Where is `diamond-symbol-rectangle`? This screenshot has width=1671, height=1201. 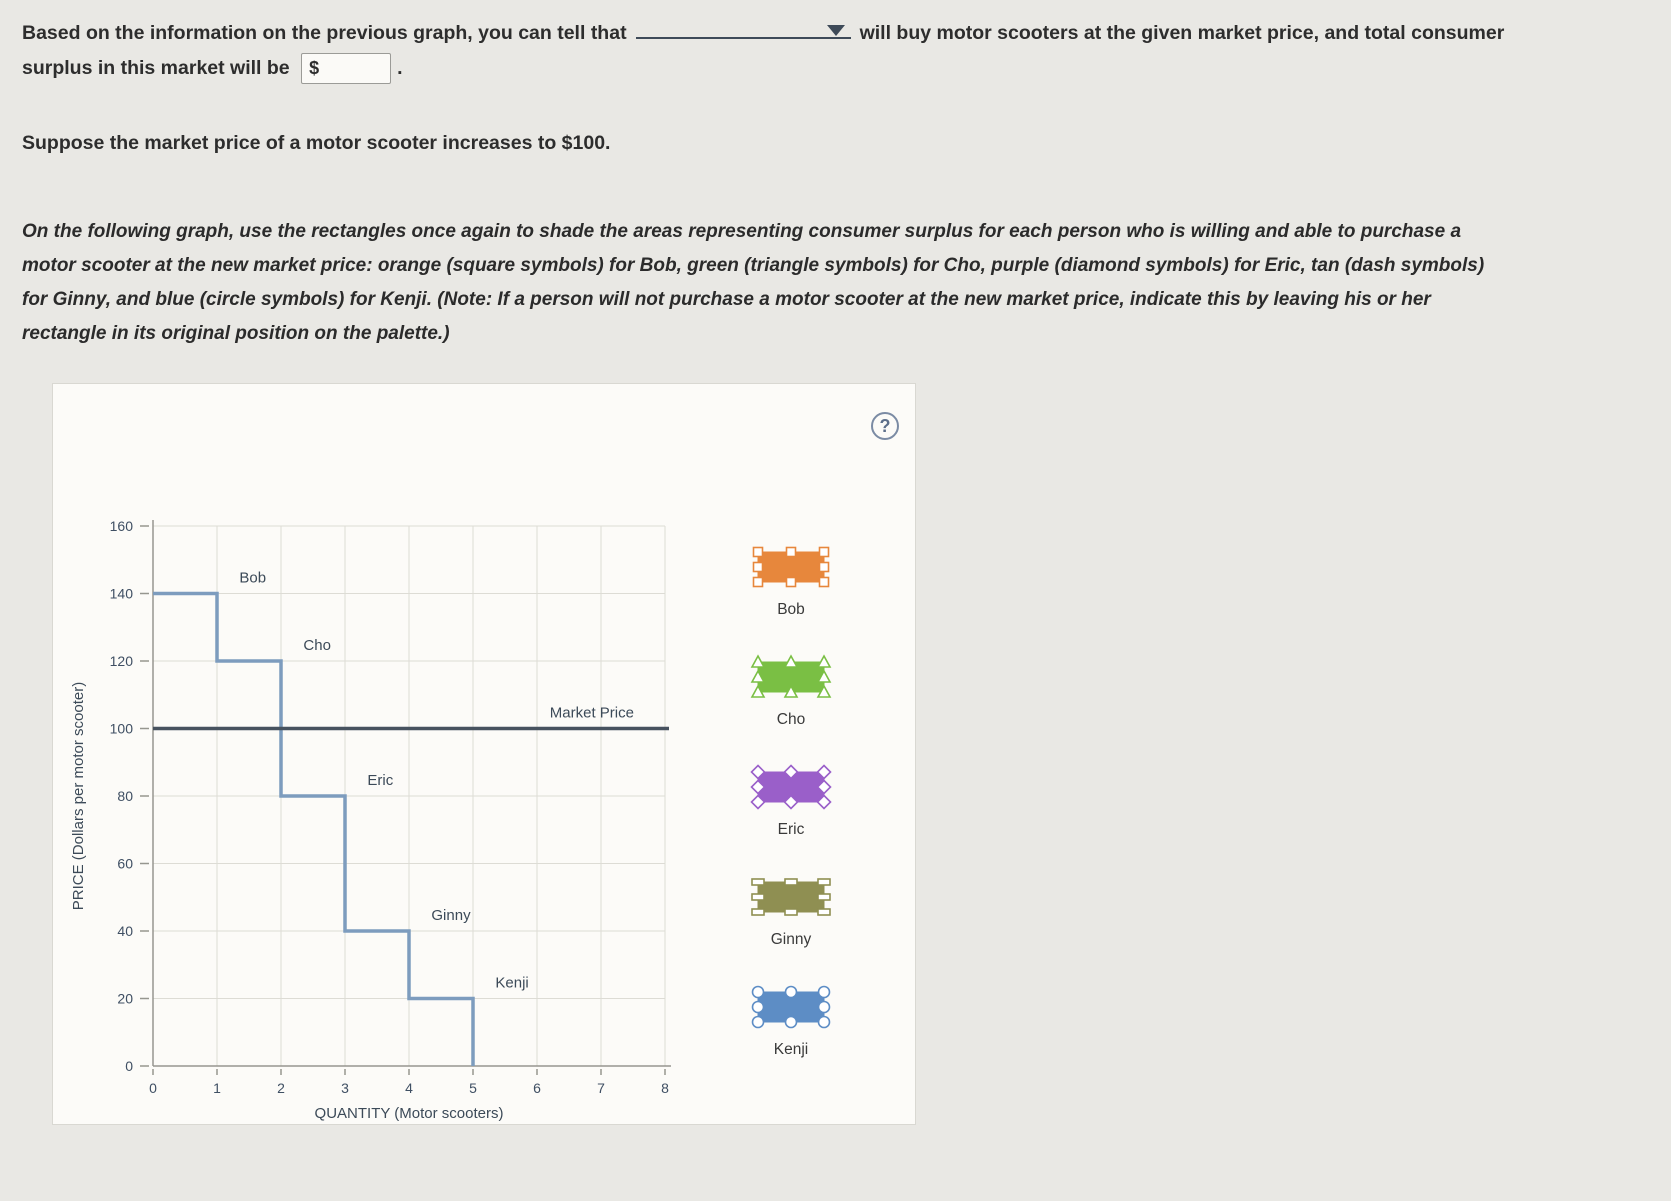 diamond-symbol-rectangle is located at coordinates (791, 787).